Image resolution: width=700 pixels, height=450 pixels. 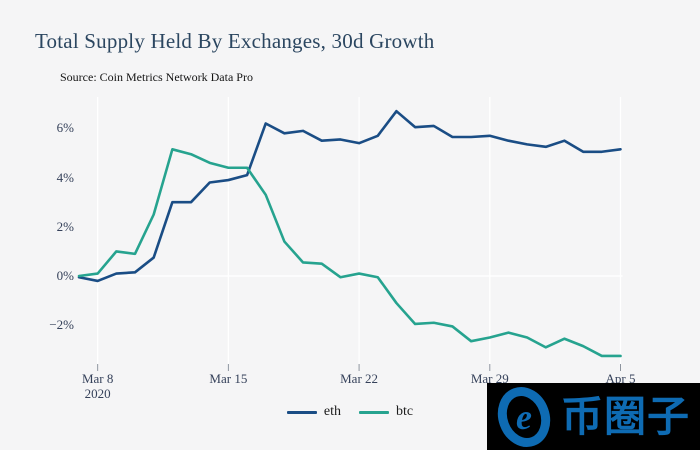 I want to click on watermark: e 币圈子, so click(x=593, y=416).